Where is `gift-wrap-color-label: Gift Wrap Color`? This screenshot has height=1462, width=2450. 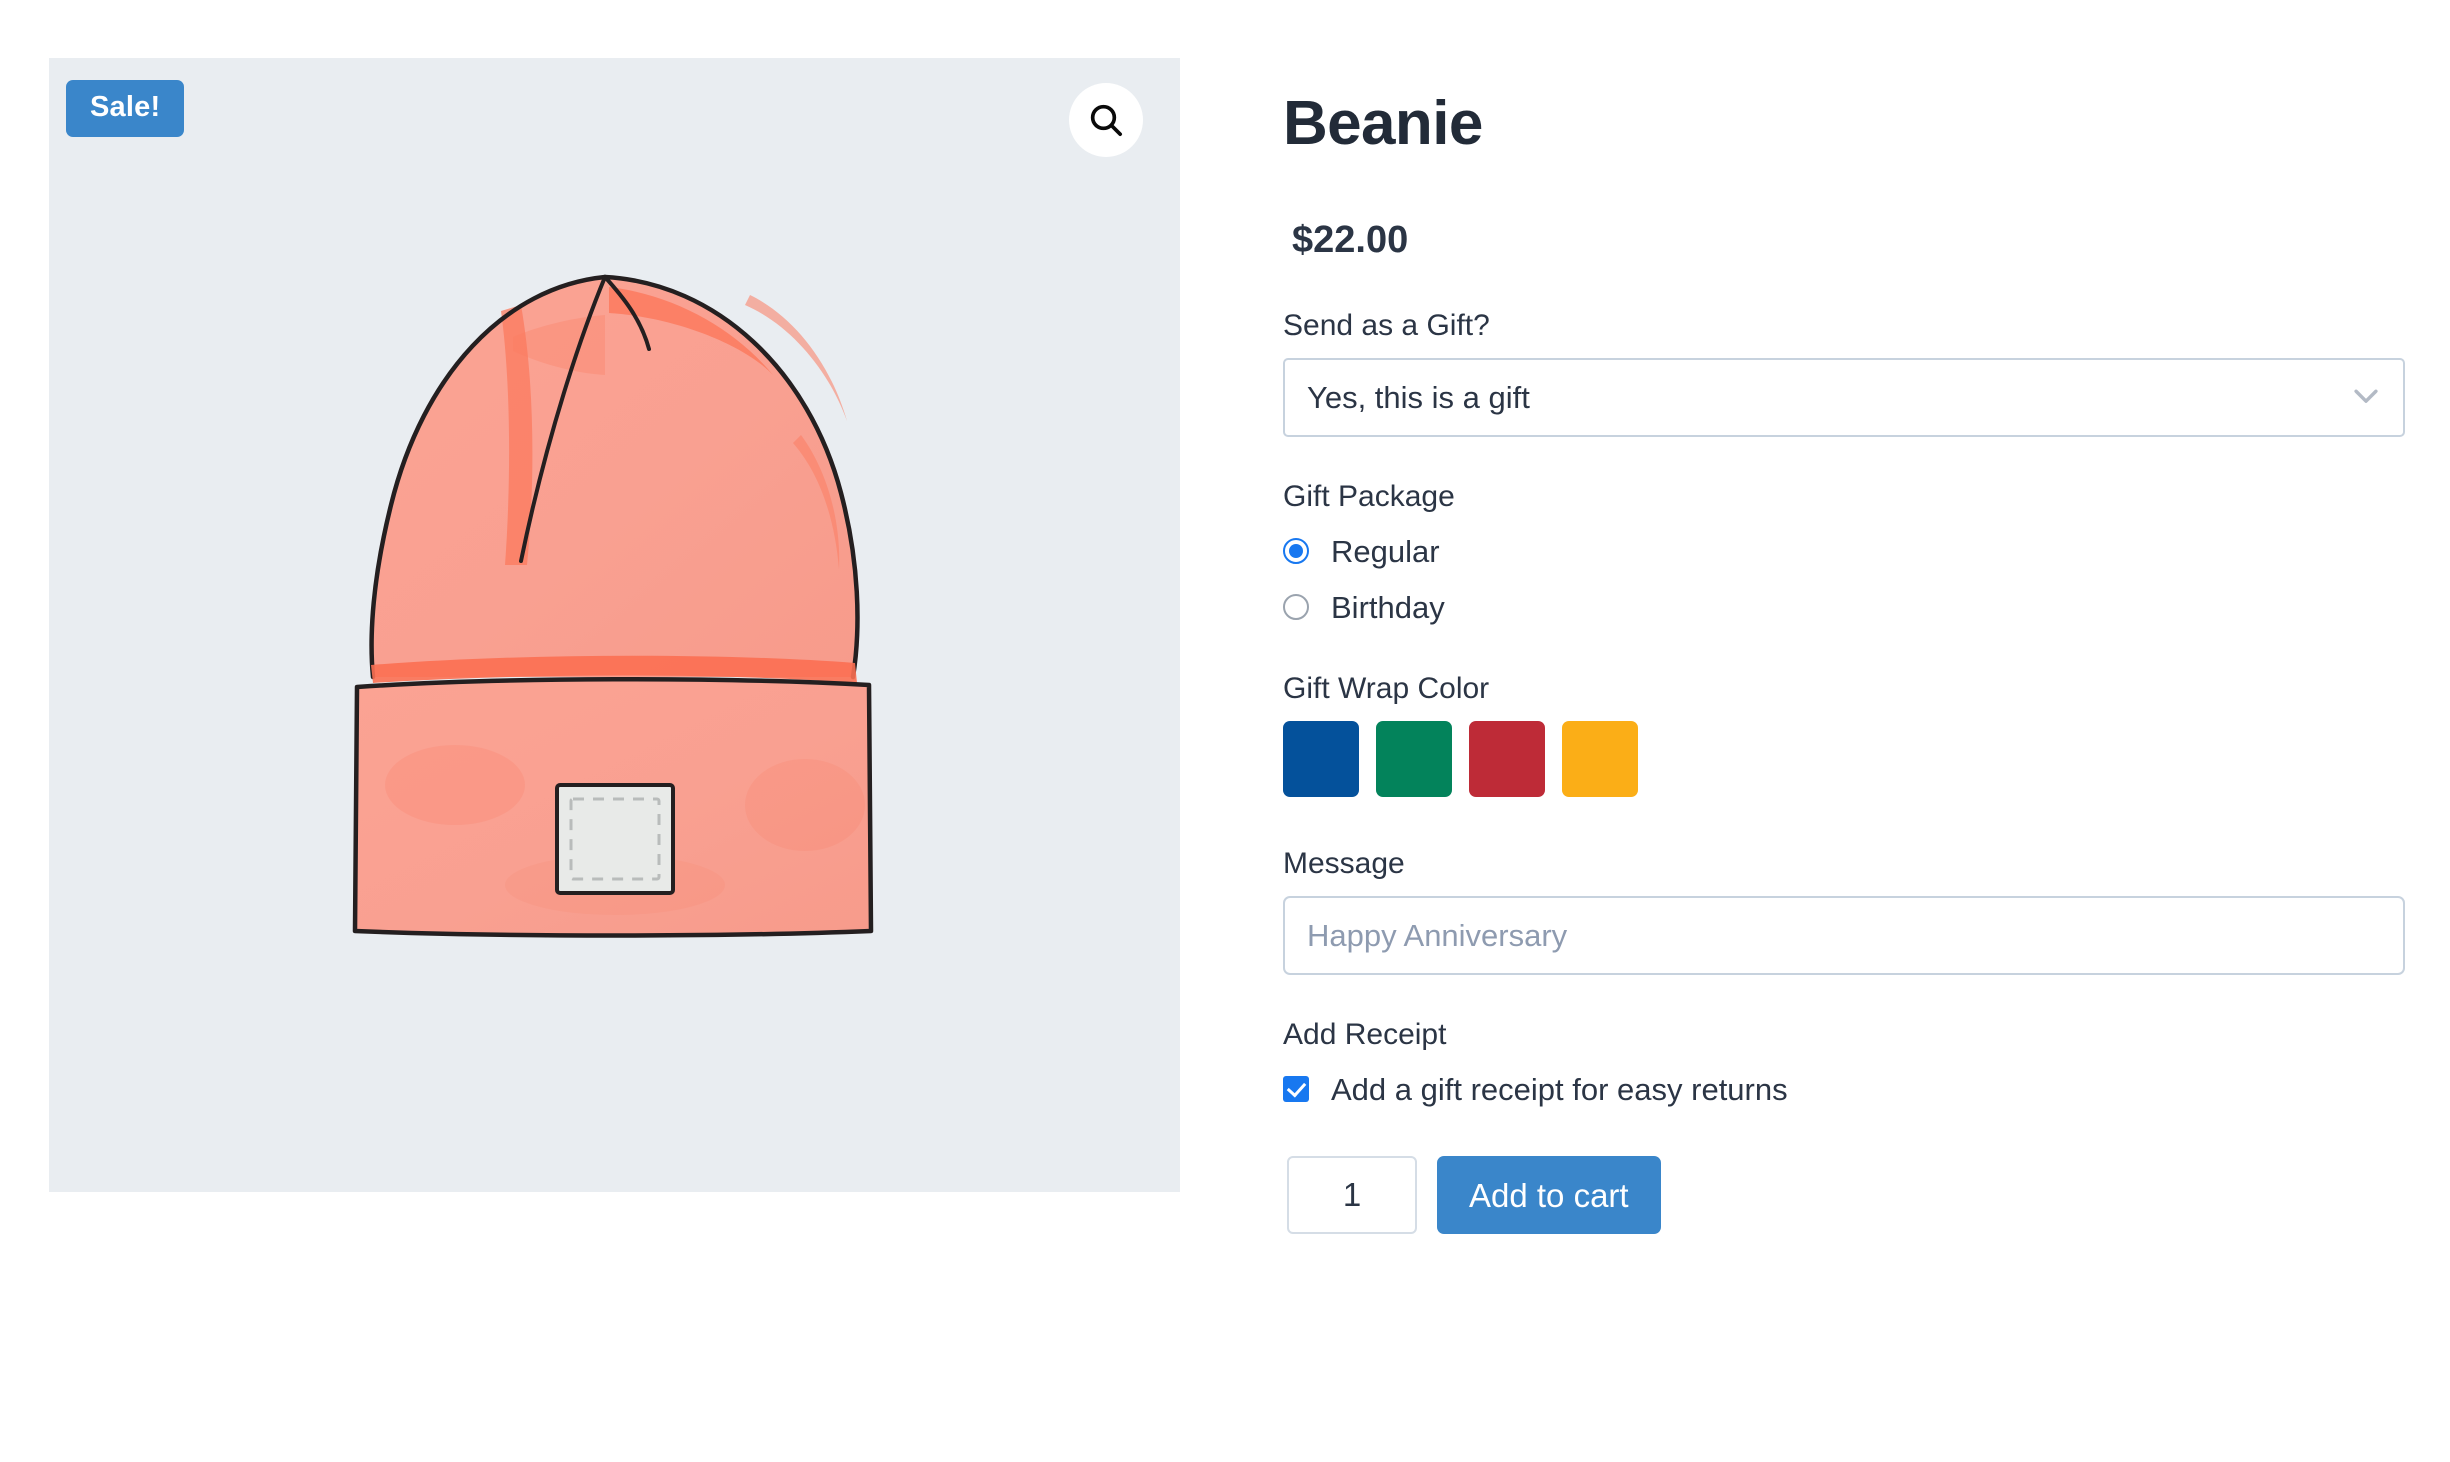 gift-wrap-color-label: Gift Wrap Color is located at coordinates (1386, 688).